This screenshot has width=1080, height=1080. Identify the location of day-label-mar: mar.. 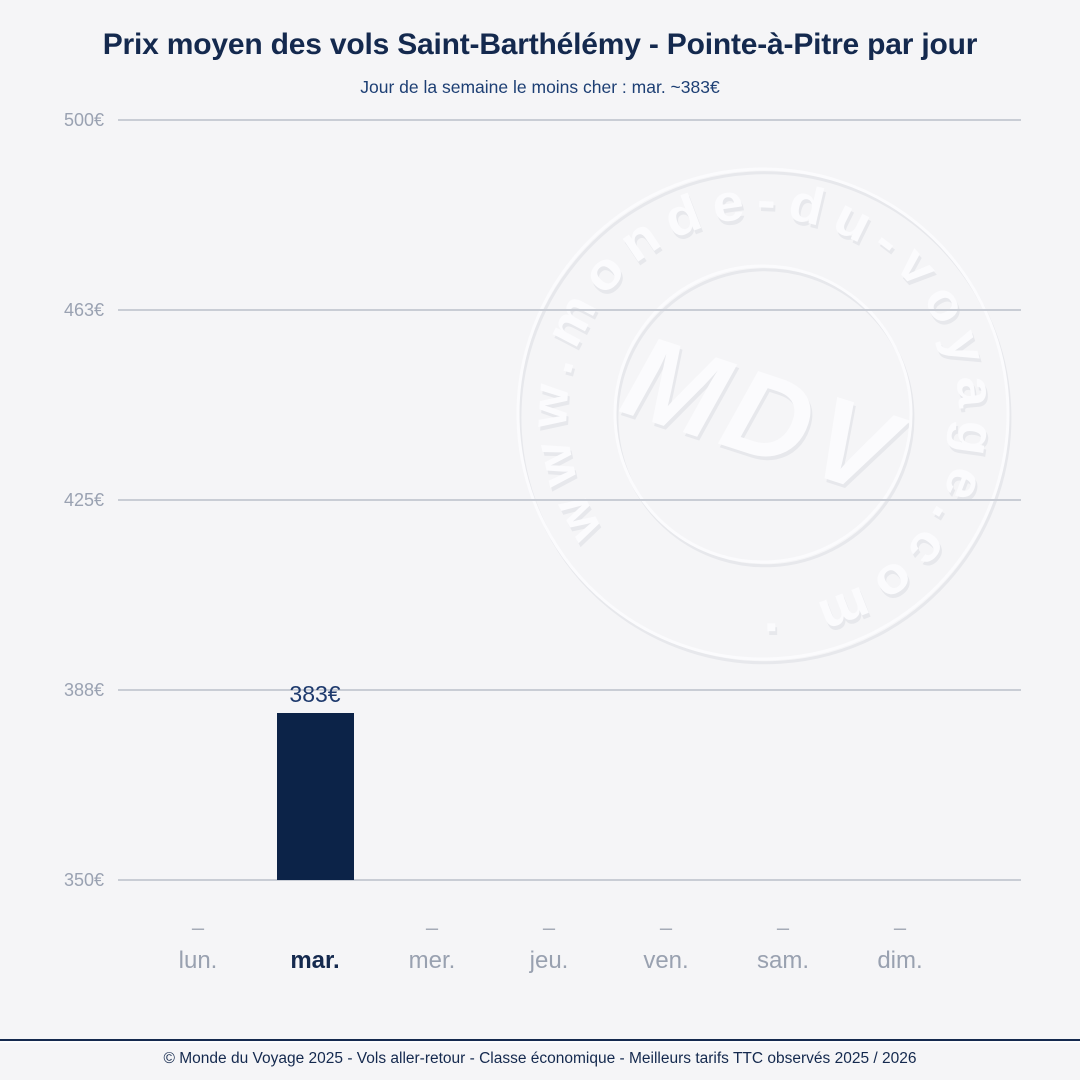
(315, 960).